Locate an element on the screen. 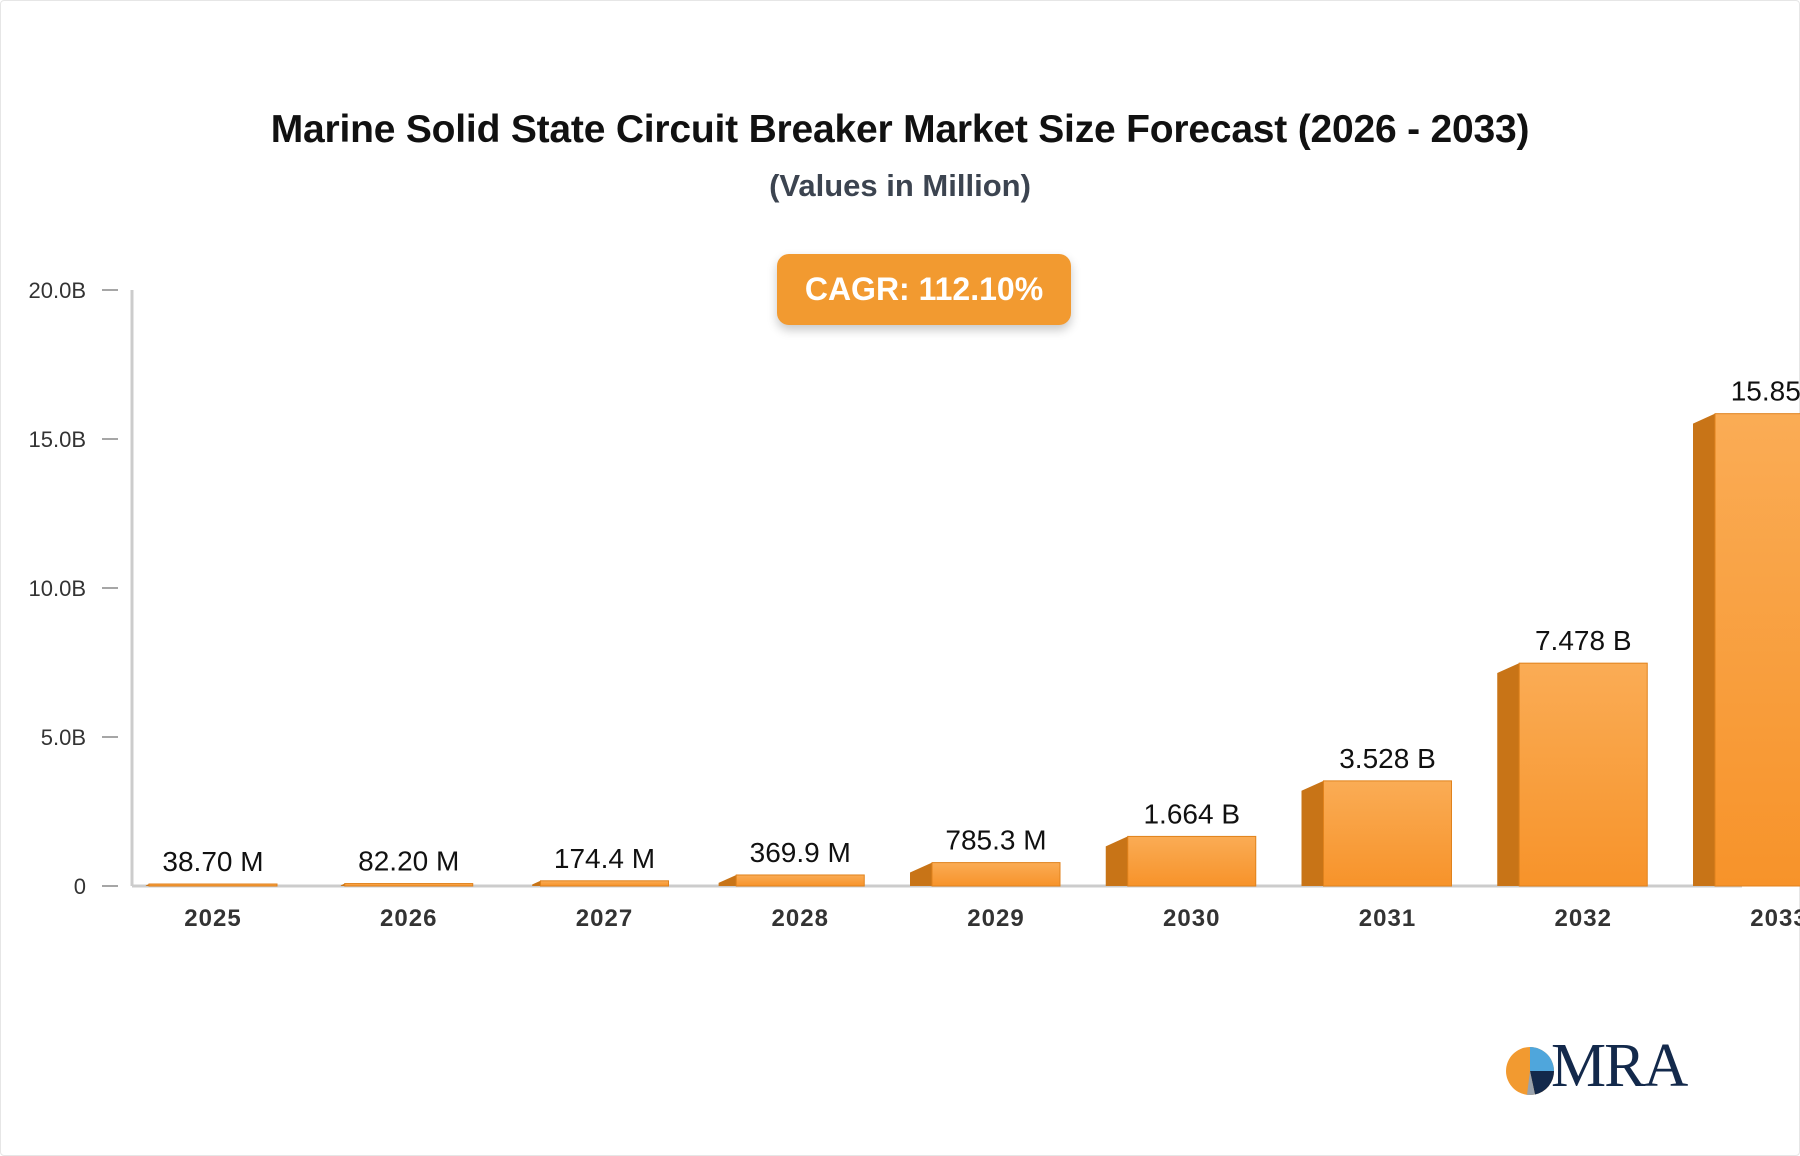 The height and width of the screenshot is (1156, 1800). y-tick-label: 20.0B is located at coordinates (58, 290).